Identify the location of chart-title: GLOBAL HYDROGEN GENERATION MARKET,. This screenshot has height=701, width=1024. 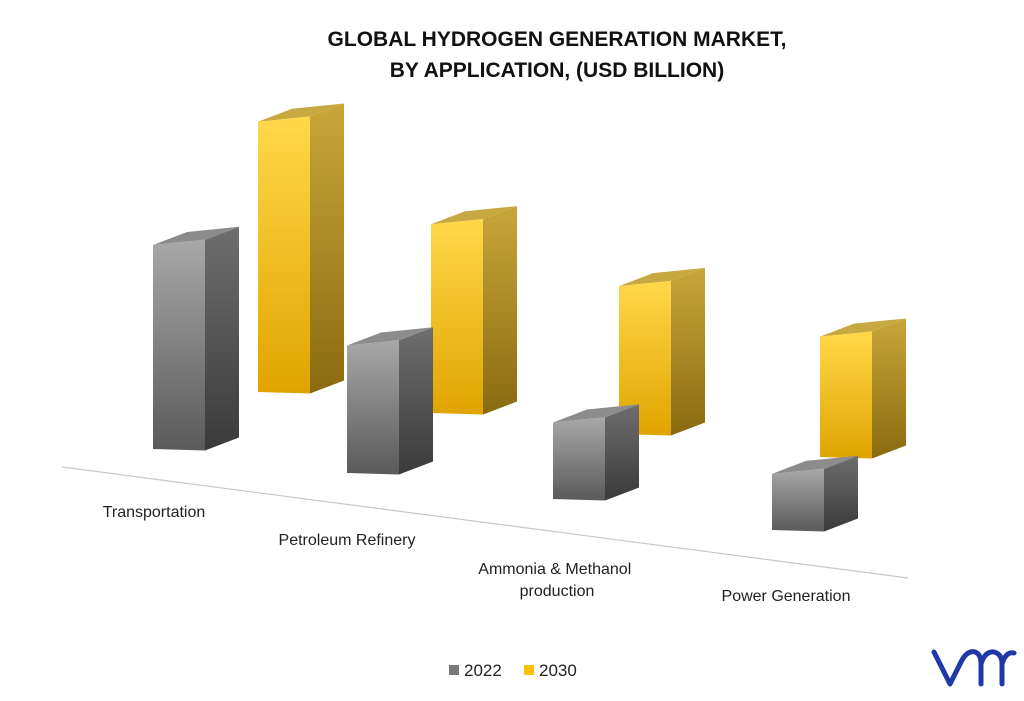
(557, 39).